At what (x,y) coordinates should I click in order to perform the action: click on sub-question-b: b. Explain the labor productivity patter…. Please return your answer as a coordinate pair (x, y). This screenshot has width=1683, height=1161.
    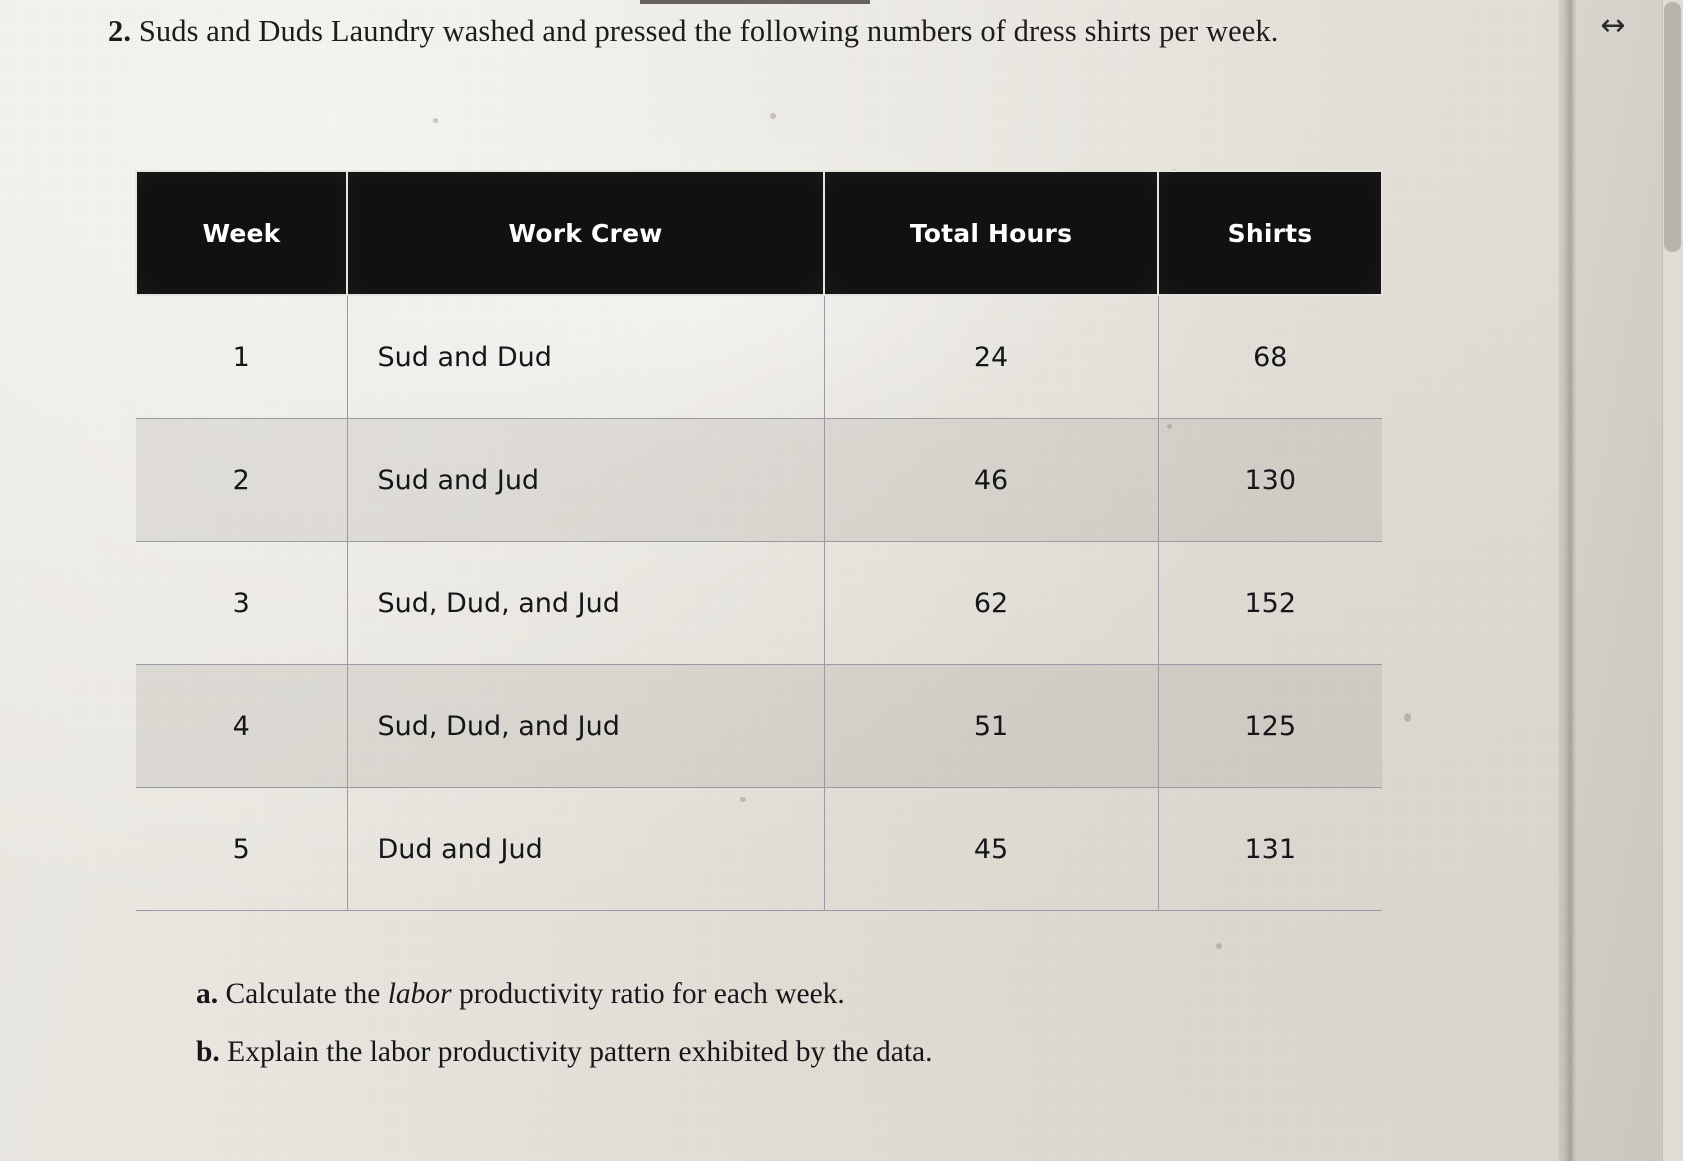
    Looking at the image, I should click on (826, 1052).